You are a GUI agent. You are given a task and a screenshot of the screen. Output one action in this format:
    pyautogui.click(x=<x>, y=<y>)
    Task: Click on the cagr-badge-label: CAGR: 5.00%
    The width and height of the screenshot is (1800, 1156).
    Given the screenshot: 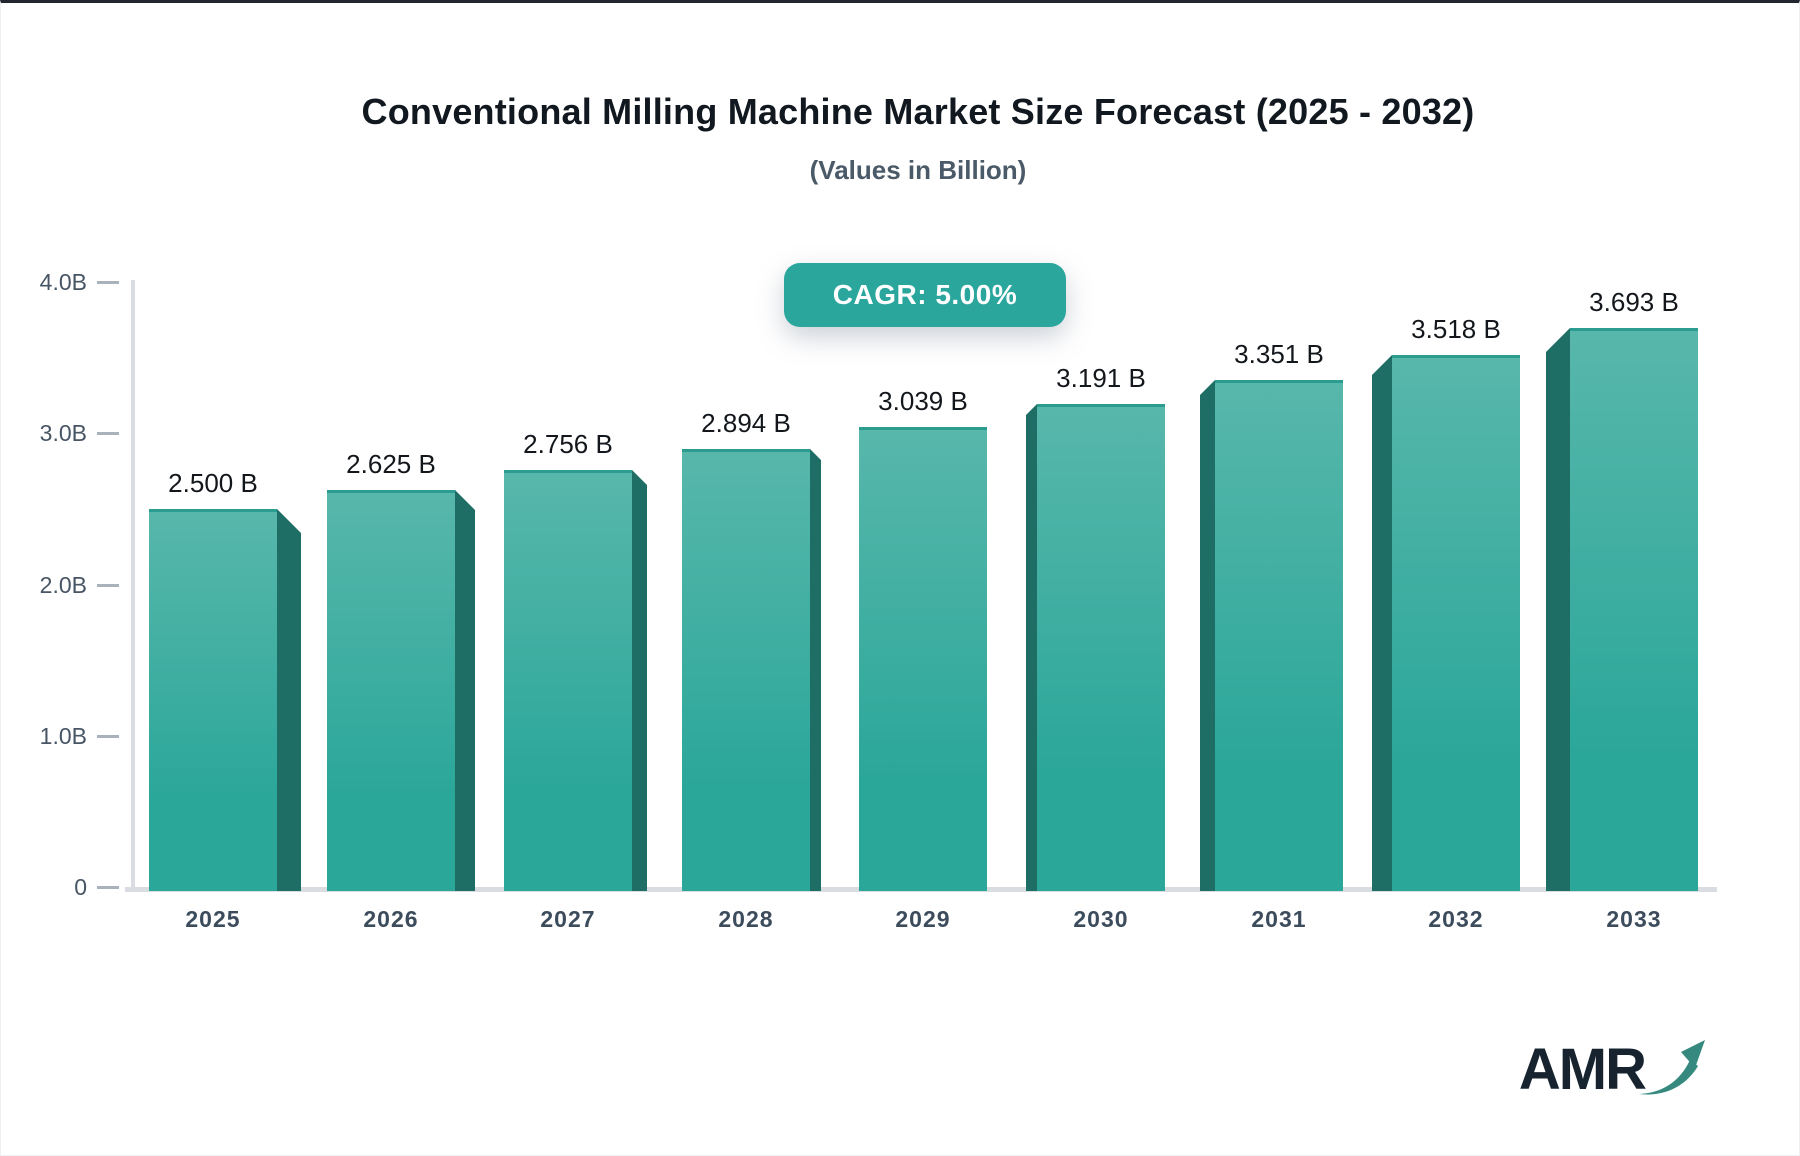 What is the action you would take?
    pyautogui.click(x=925, y=294)
    